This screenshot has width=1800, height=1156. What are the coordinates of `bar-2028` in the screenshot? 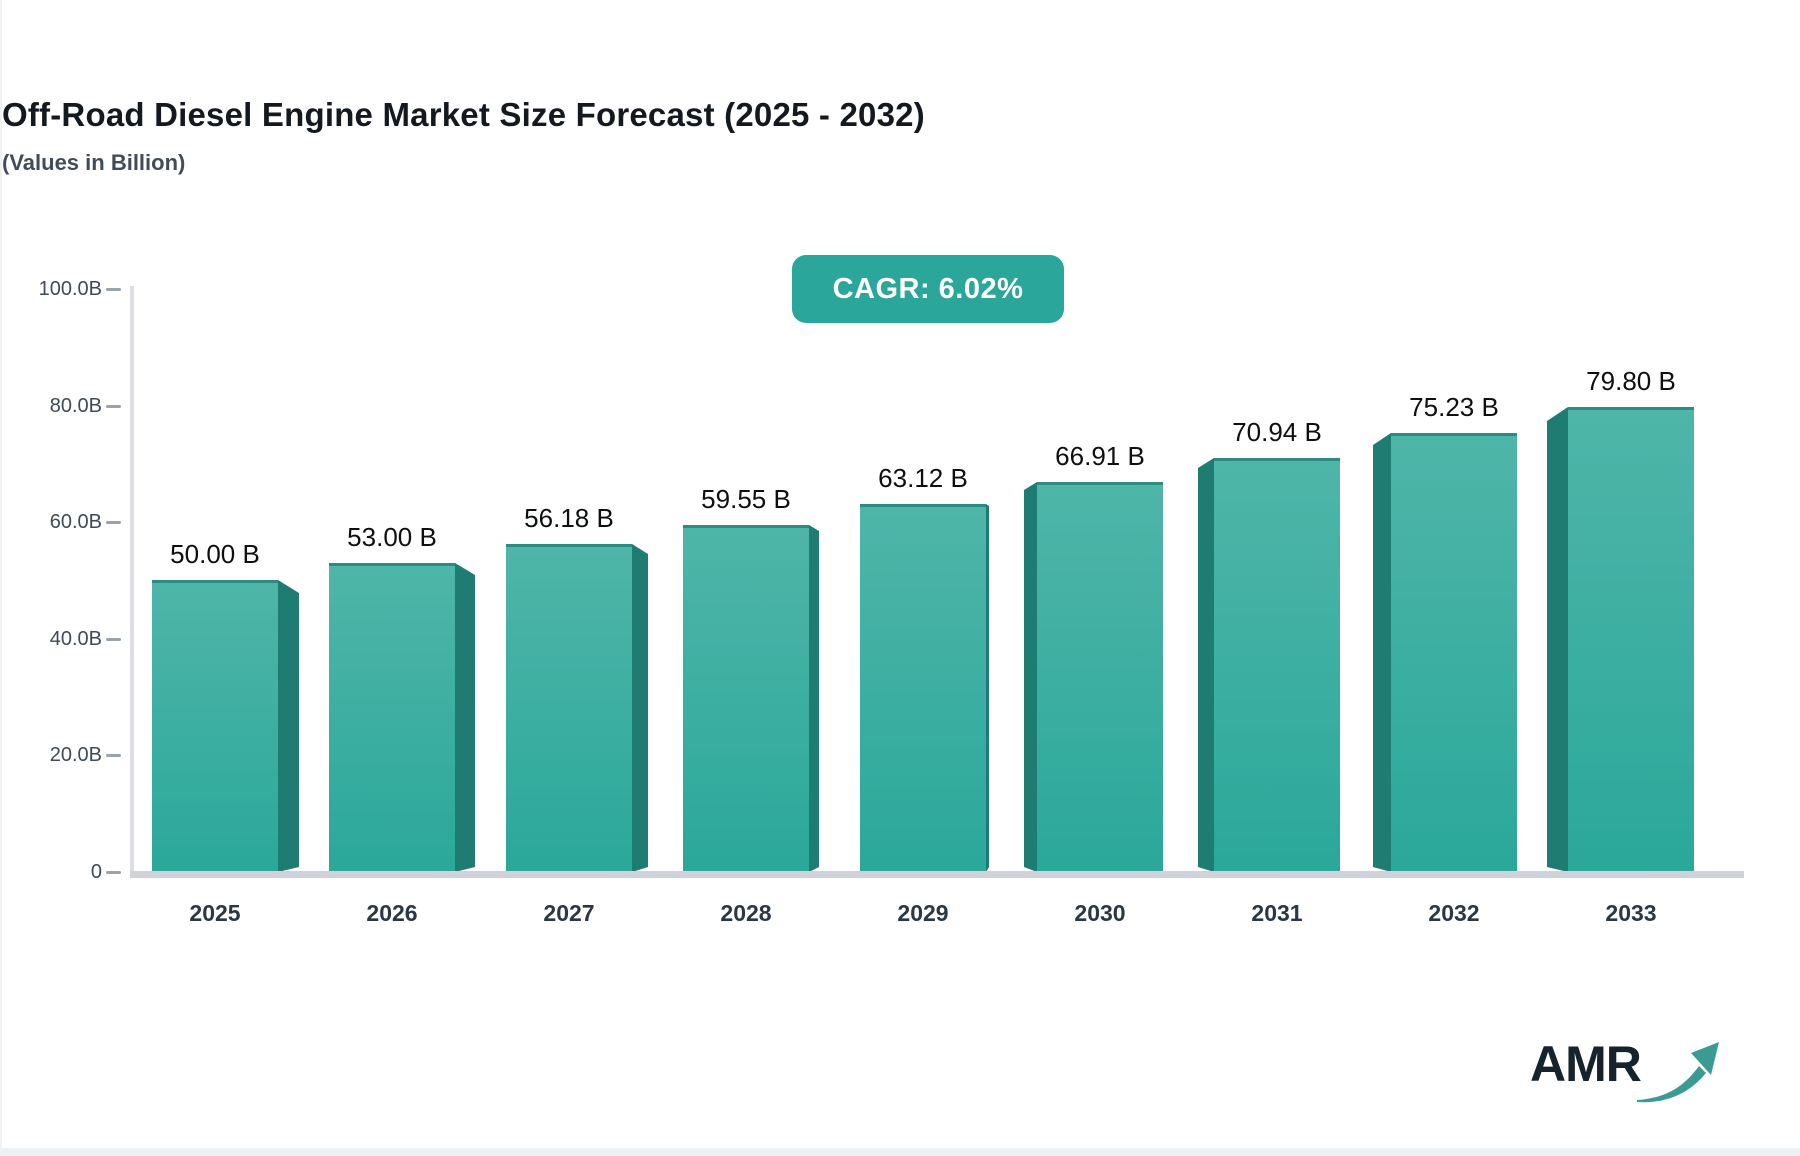 It's located at (746, 698).